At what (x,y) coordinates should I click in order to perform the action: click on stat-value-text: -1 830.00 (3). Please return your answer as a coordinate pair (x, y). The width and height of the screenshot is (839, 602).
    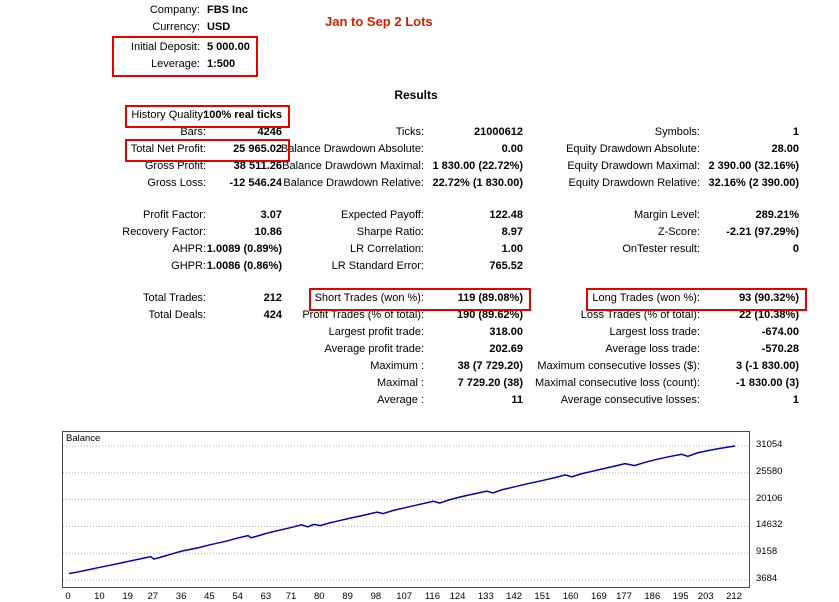
    Looking at the image, I should click on (767, 383).